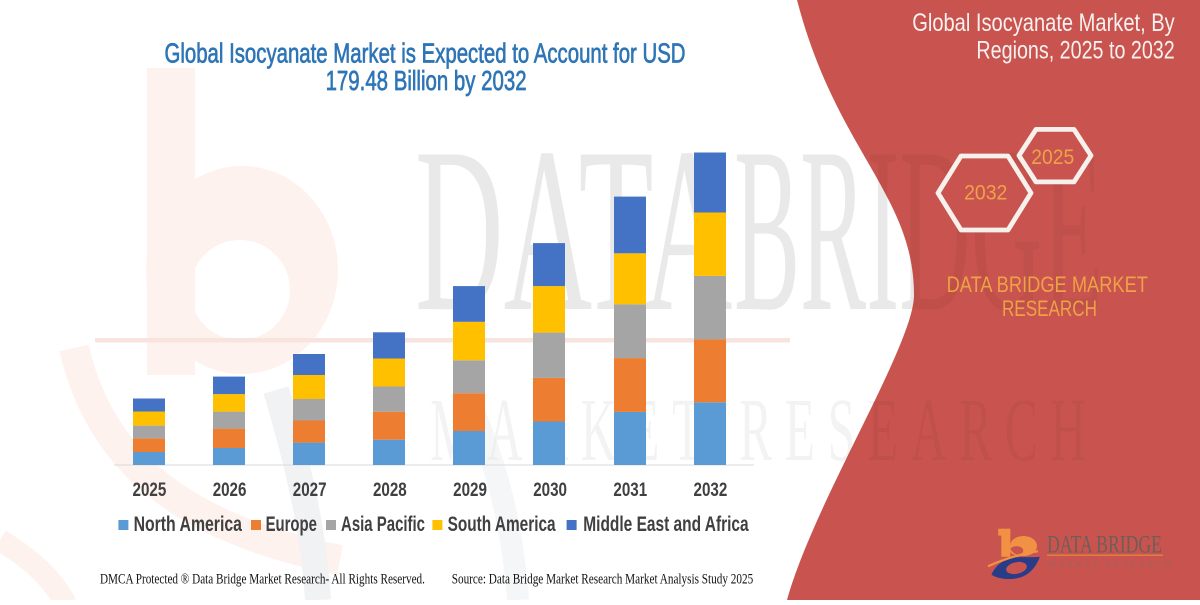 This screenshot has height=605, width=1200. What do you see at coordinates (291, 524) in the screenshot?
I see `svg-text: Europe` at bounding box center [291, 524].